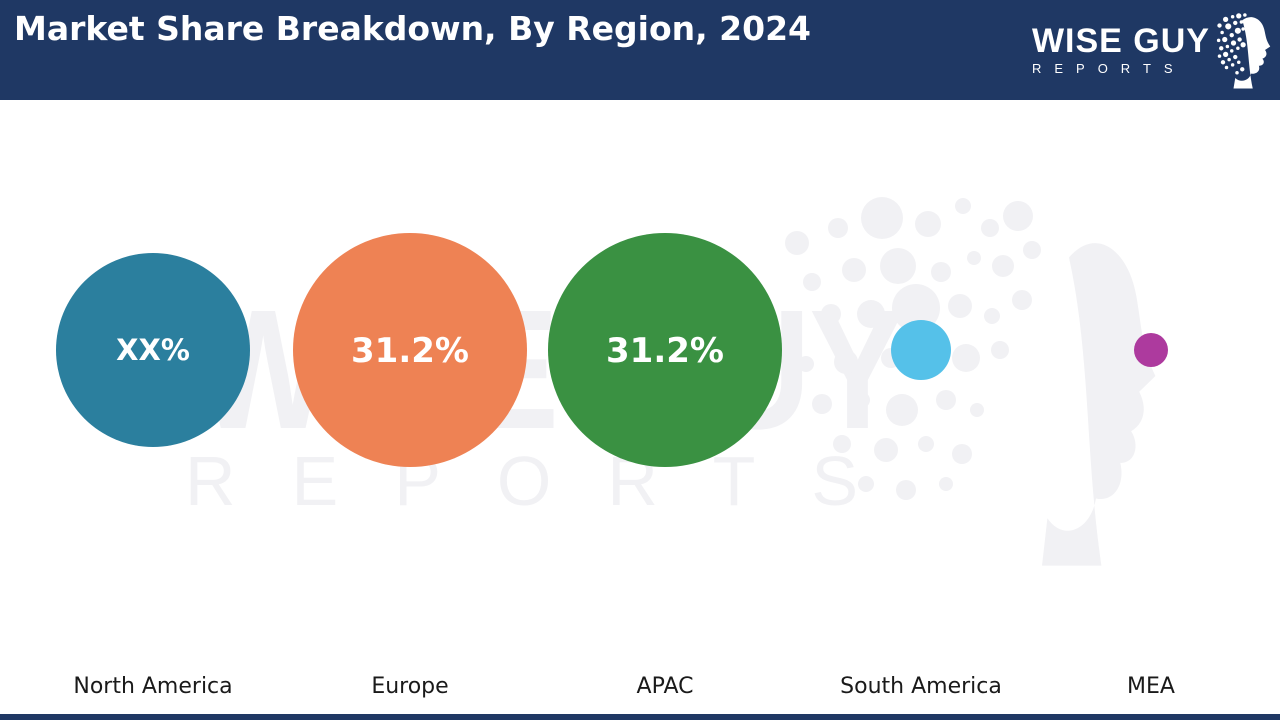 Image resolution: width=1280 pixels, height=720 pixels. I want to click on bubble-circle-apac, so click(665, 350).